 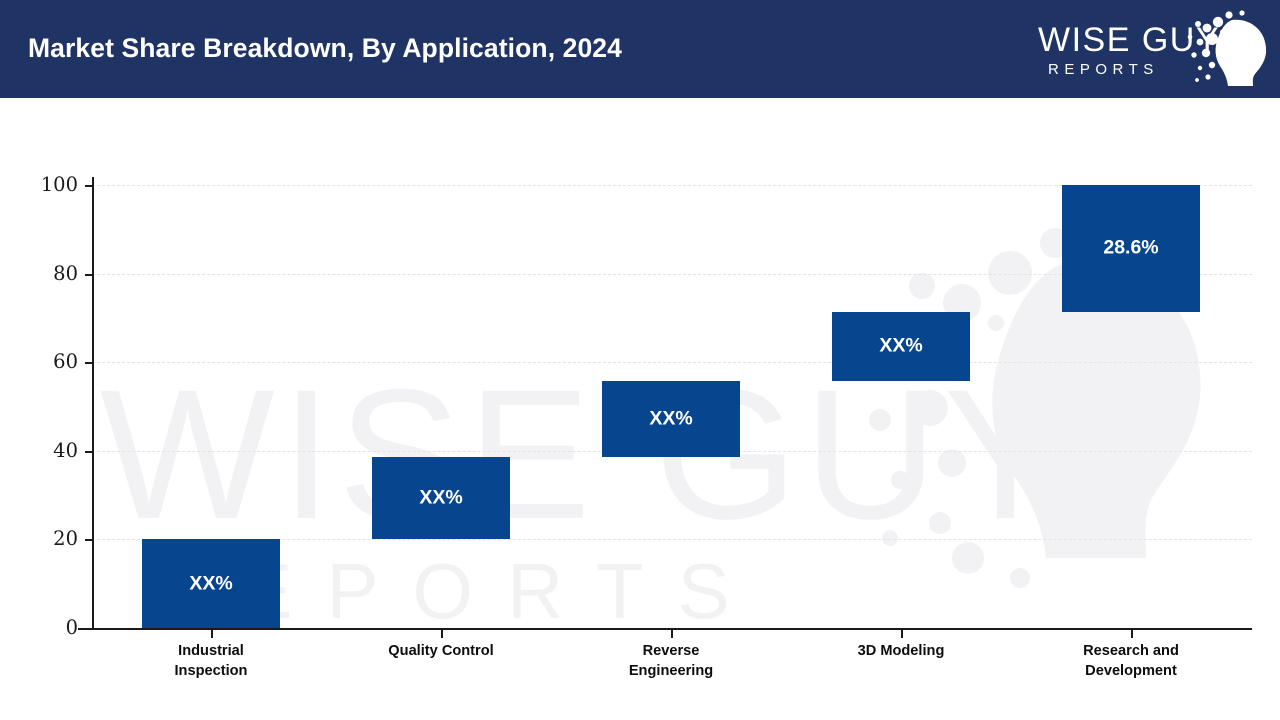 What do you see at coordinates (212, 633) in the screenshot?
I see `xtick-industrial-inspection` at bounding box center [212, 633].